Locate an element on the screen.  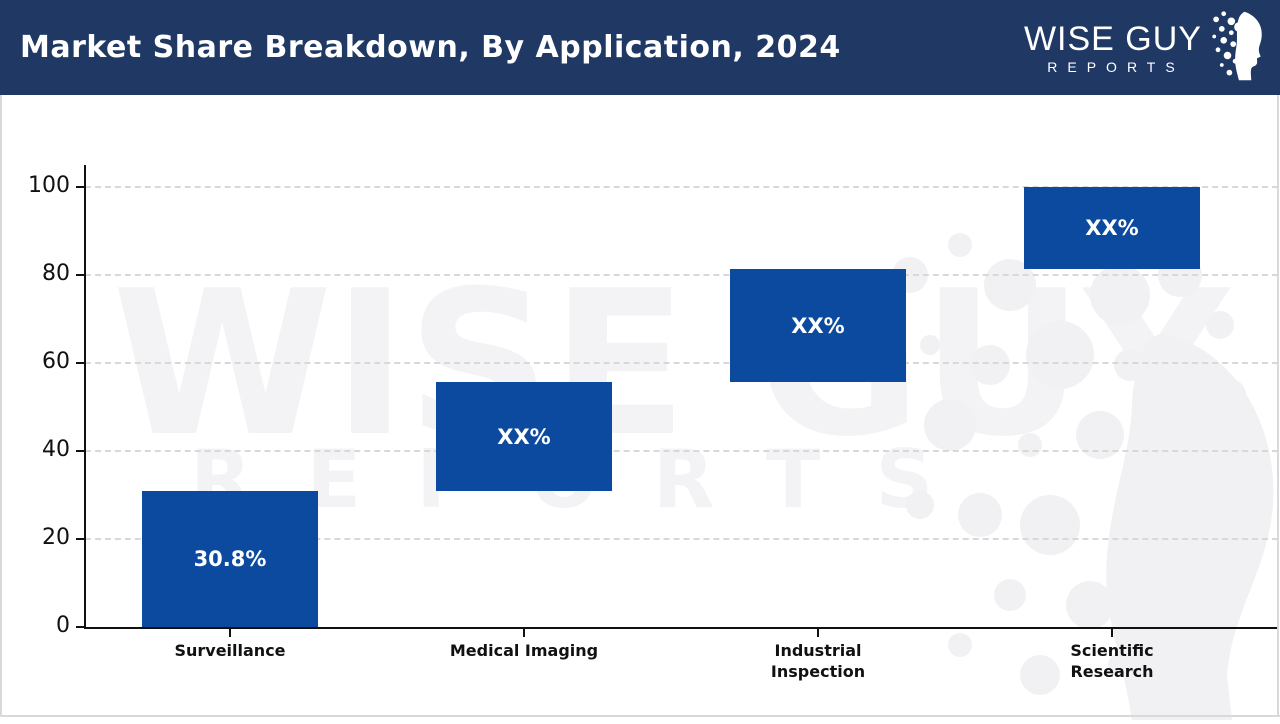
y-tick-label-40: 40 is located at coordinates (56, 449).